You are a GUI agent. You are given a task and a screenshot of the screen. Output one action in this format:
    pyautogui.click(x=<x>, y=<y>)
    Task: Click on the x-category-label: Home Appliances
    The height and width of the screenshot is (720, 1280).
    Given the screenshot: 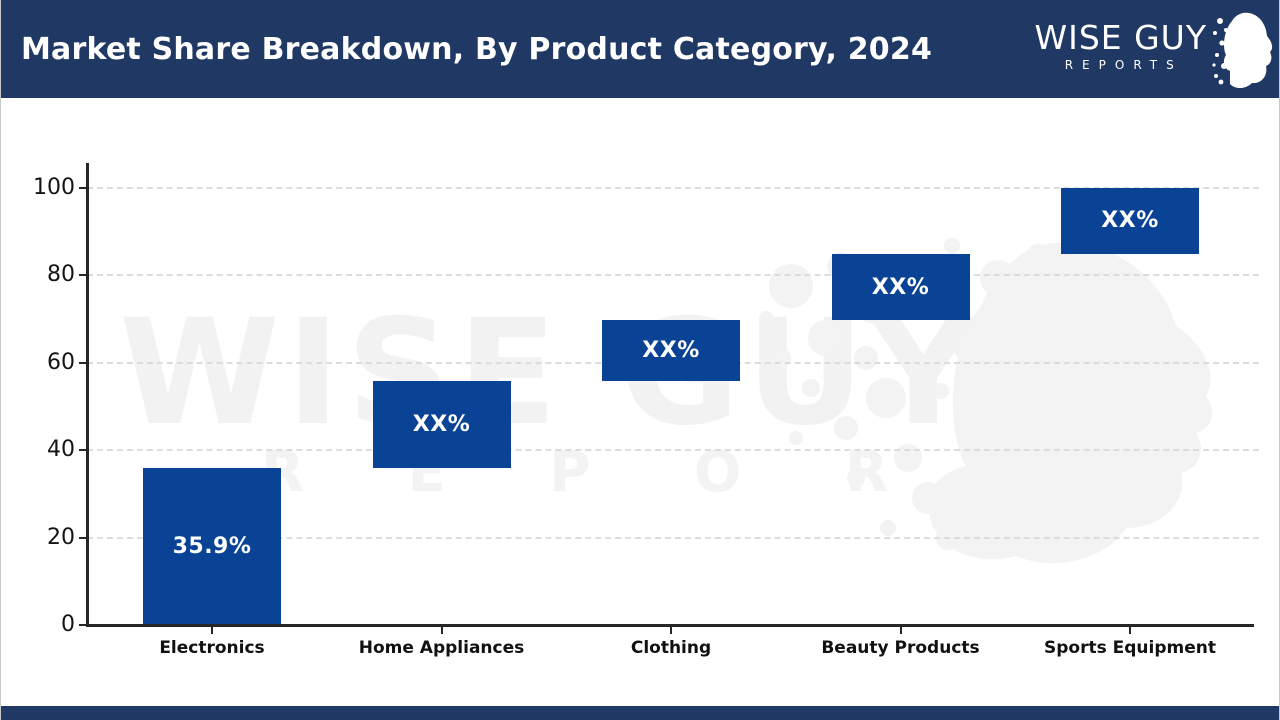 What is the action you would take?
    pyautogui.click(x=441, y=648)
    